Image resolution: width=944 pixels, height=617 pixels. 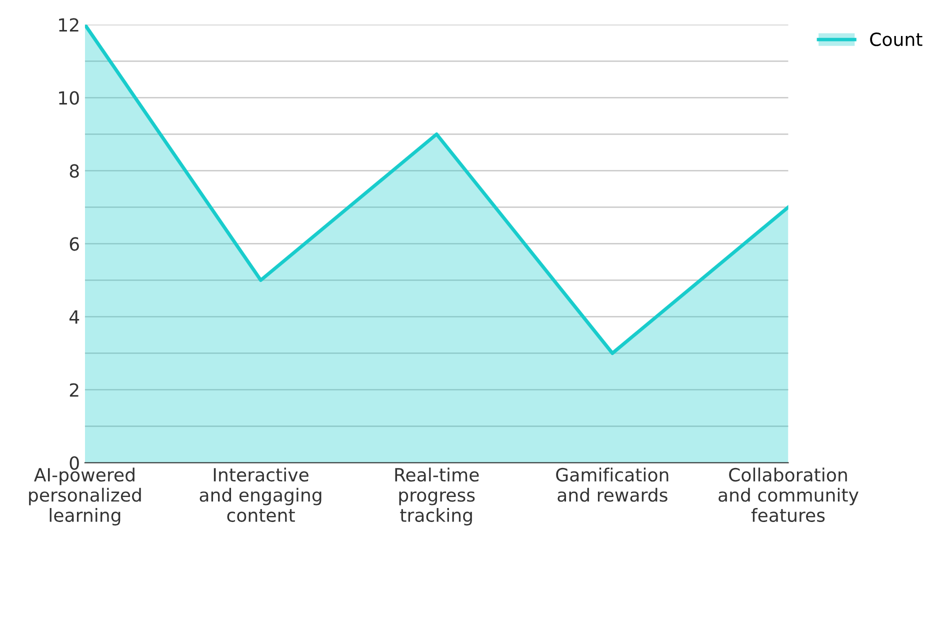 I want to click on y-tick-label: 6, so click(x=74, y=244).